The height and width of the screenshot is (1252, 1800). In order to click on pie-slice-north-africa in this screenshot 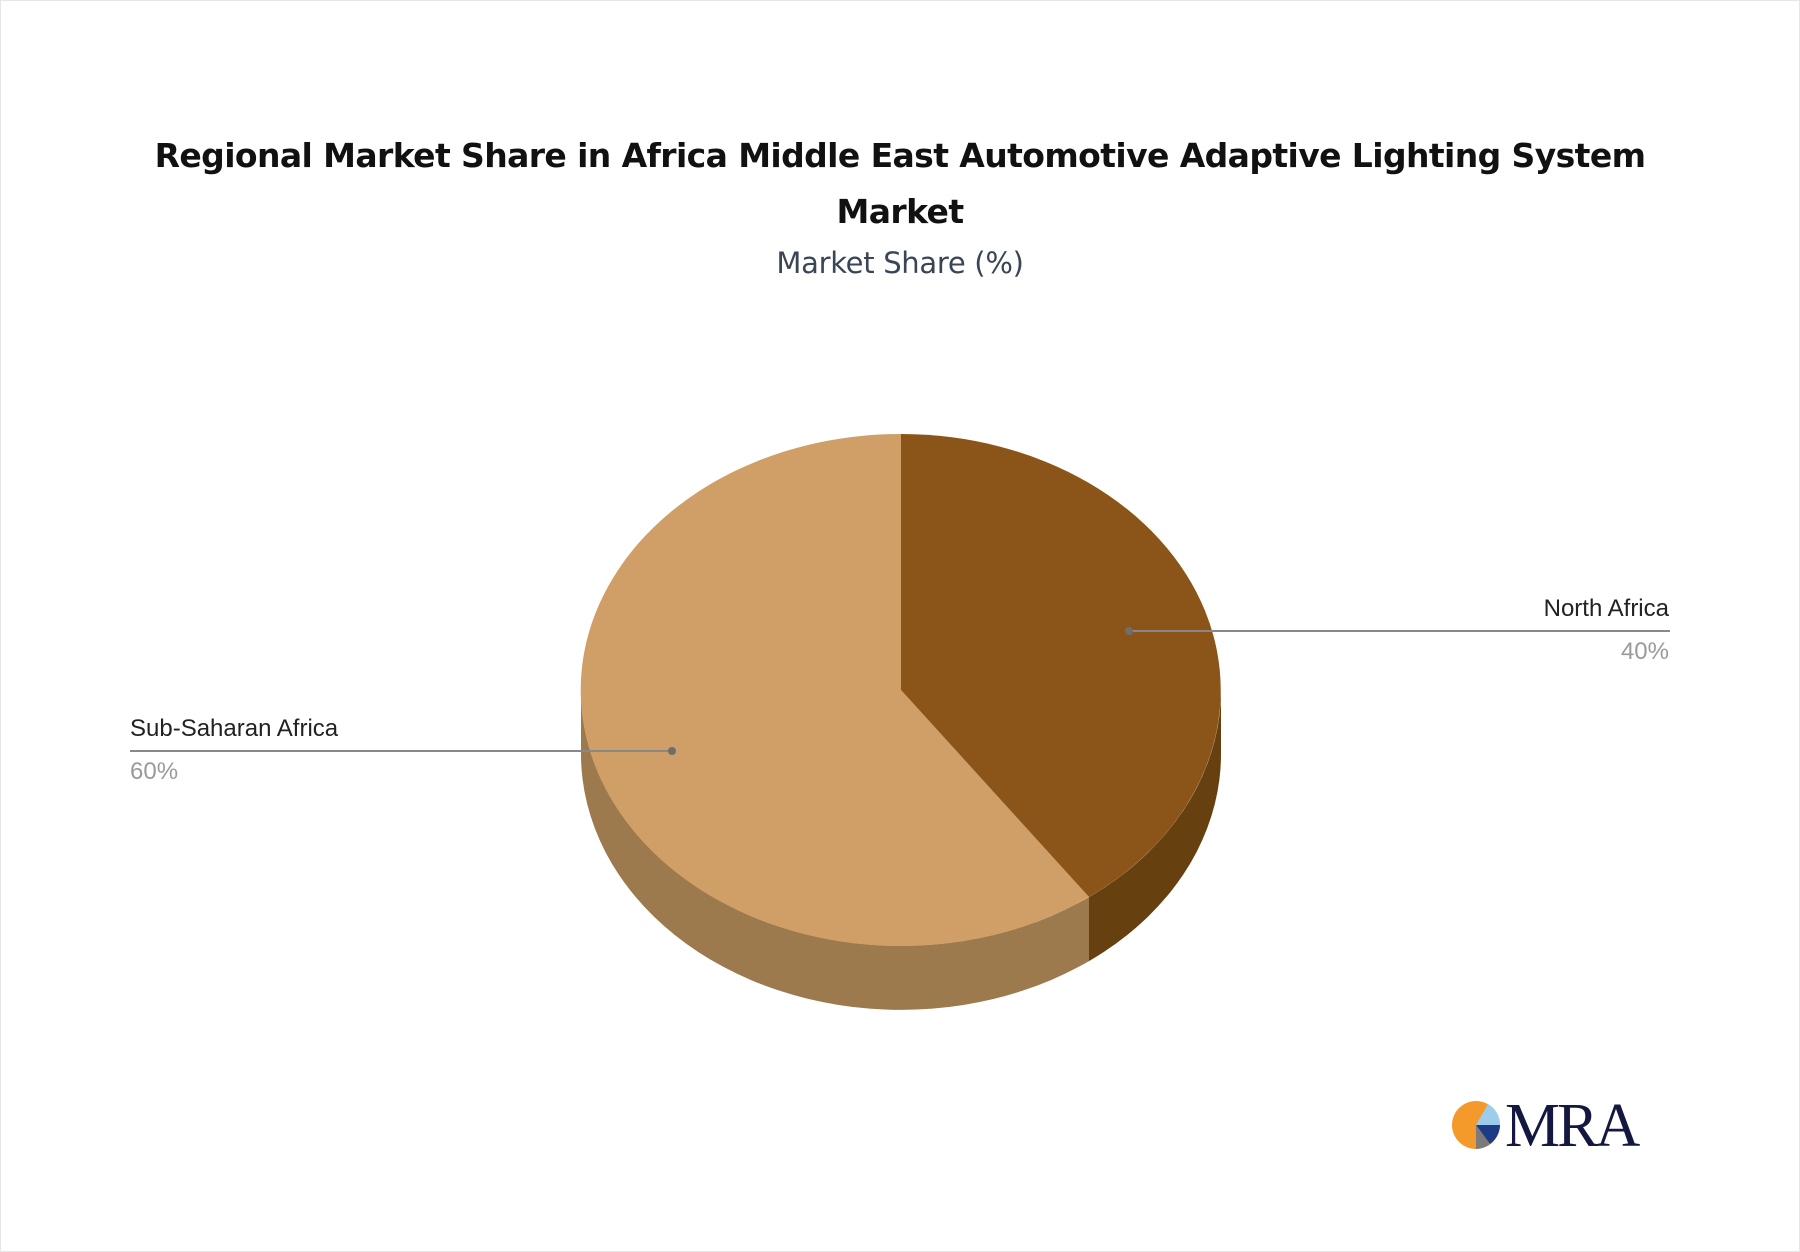, I will do `click(1061, 665)`.